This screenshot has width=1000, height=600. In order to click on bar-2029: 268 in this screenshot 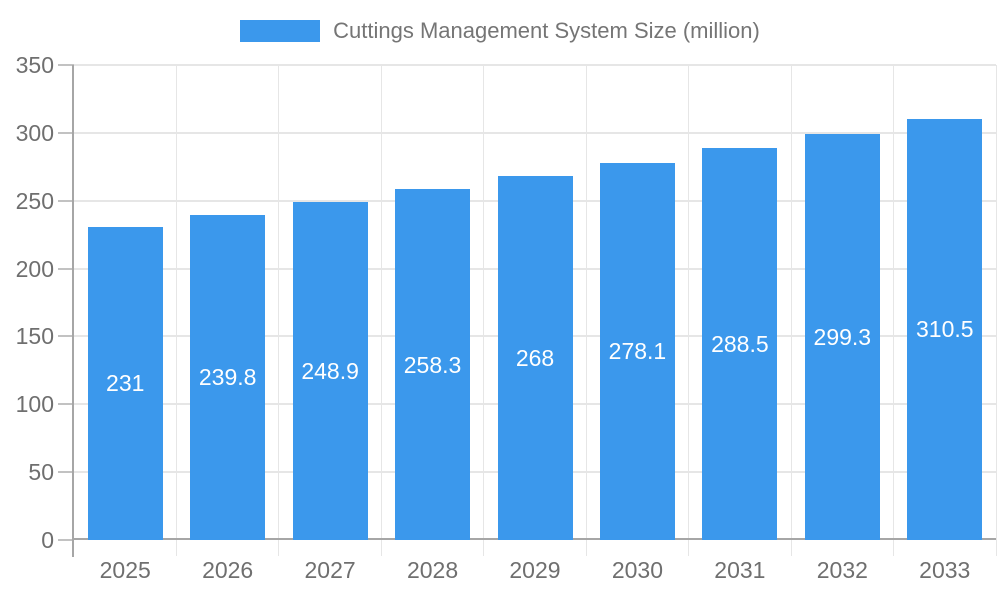, I will do `click(535, 358)`.